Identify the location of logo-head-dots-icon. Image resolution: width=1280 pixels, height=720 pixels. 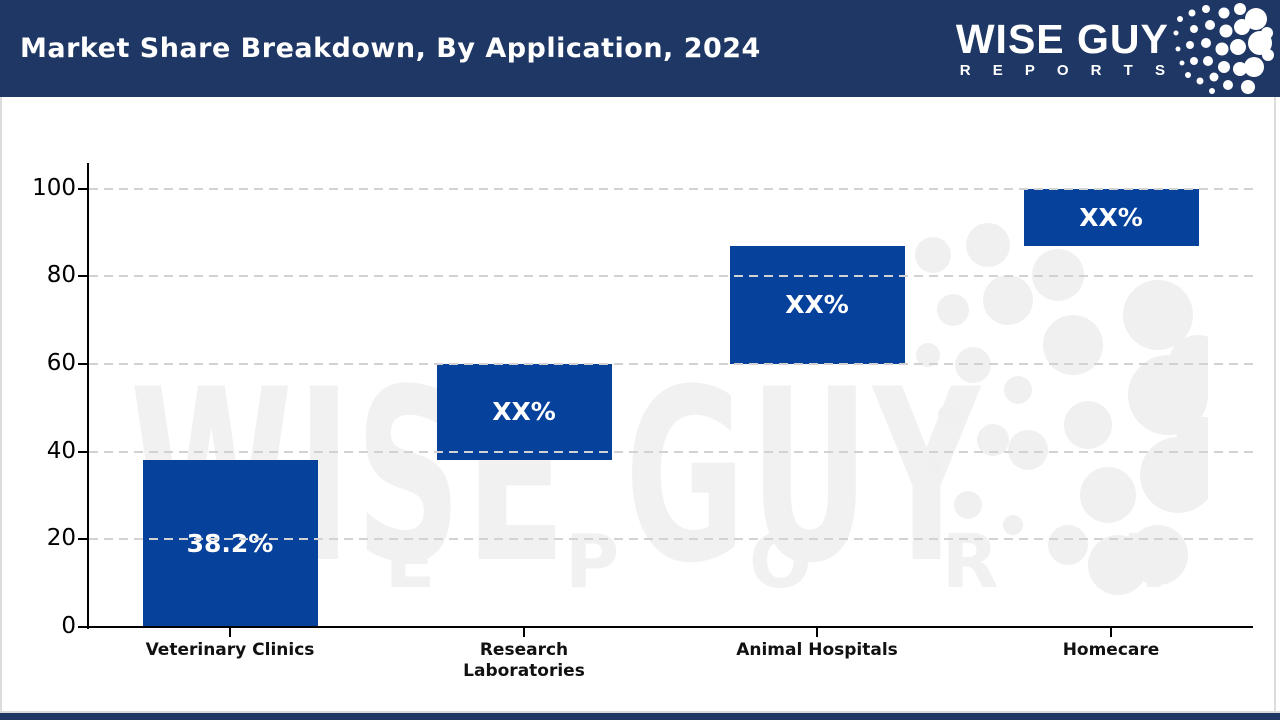
(1223, 48).